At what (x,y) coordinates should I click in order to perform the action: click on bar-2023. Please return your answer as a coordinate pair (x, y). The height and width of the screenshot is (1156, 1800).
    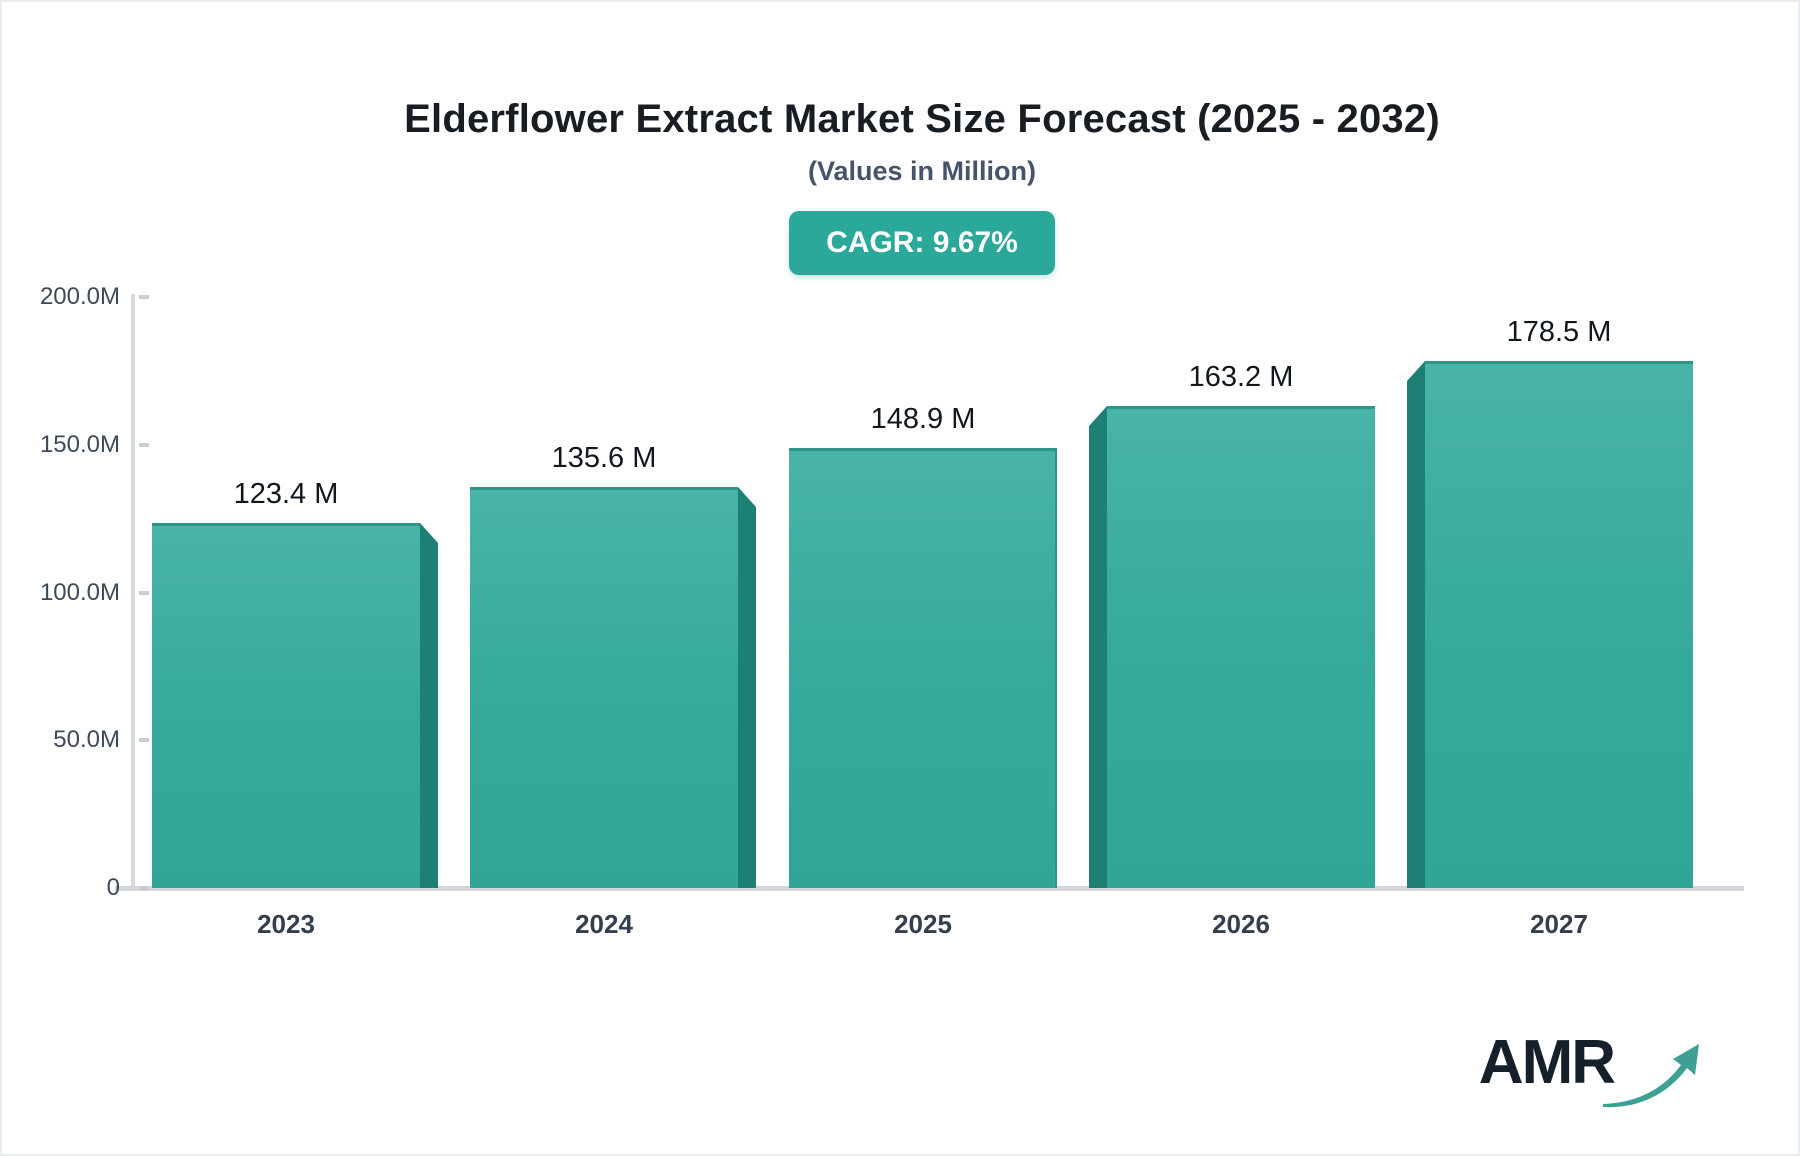
    Looking at the image, I should click on (286, 705).